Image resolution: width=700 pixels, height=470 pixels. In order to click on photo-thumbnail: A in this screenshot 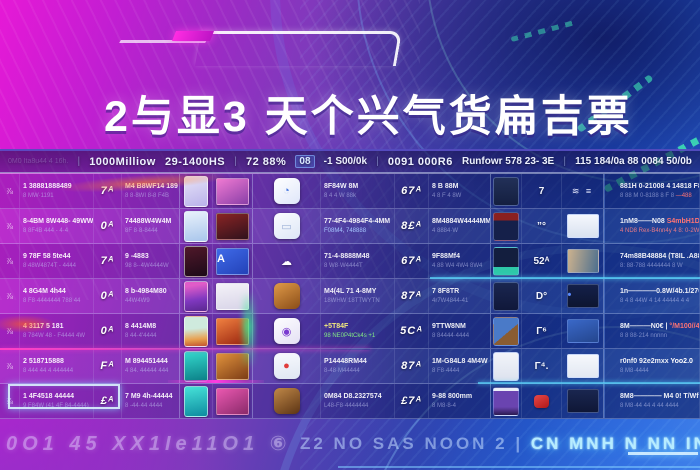, I will do `click(232, 261)`.